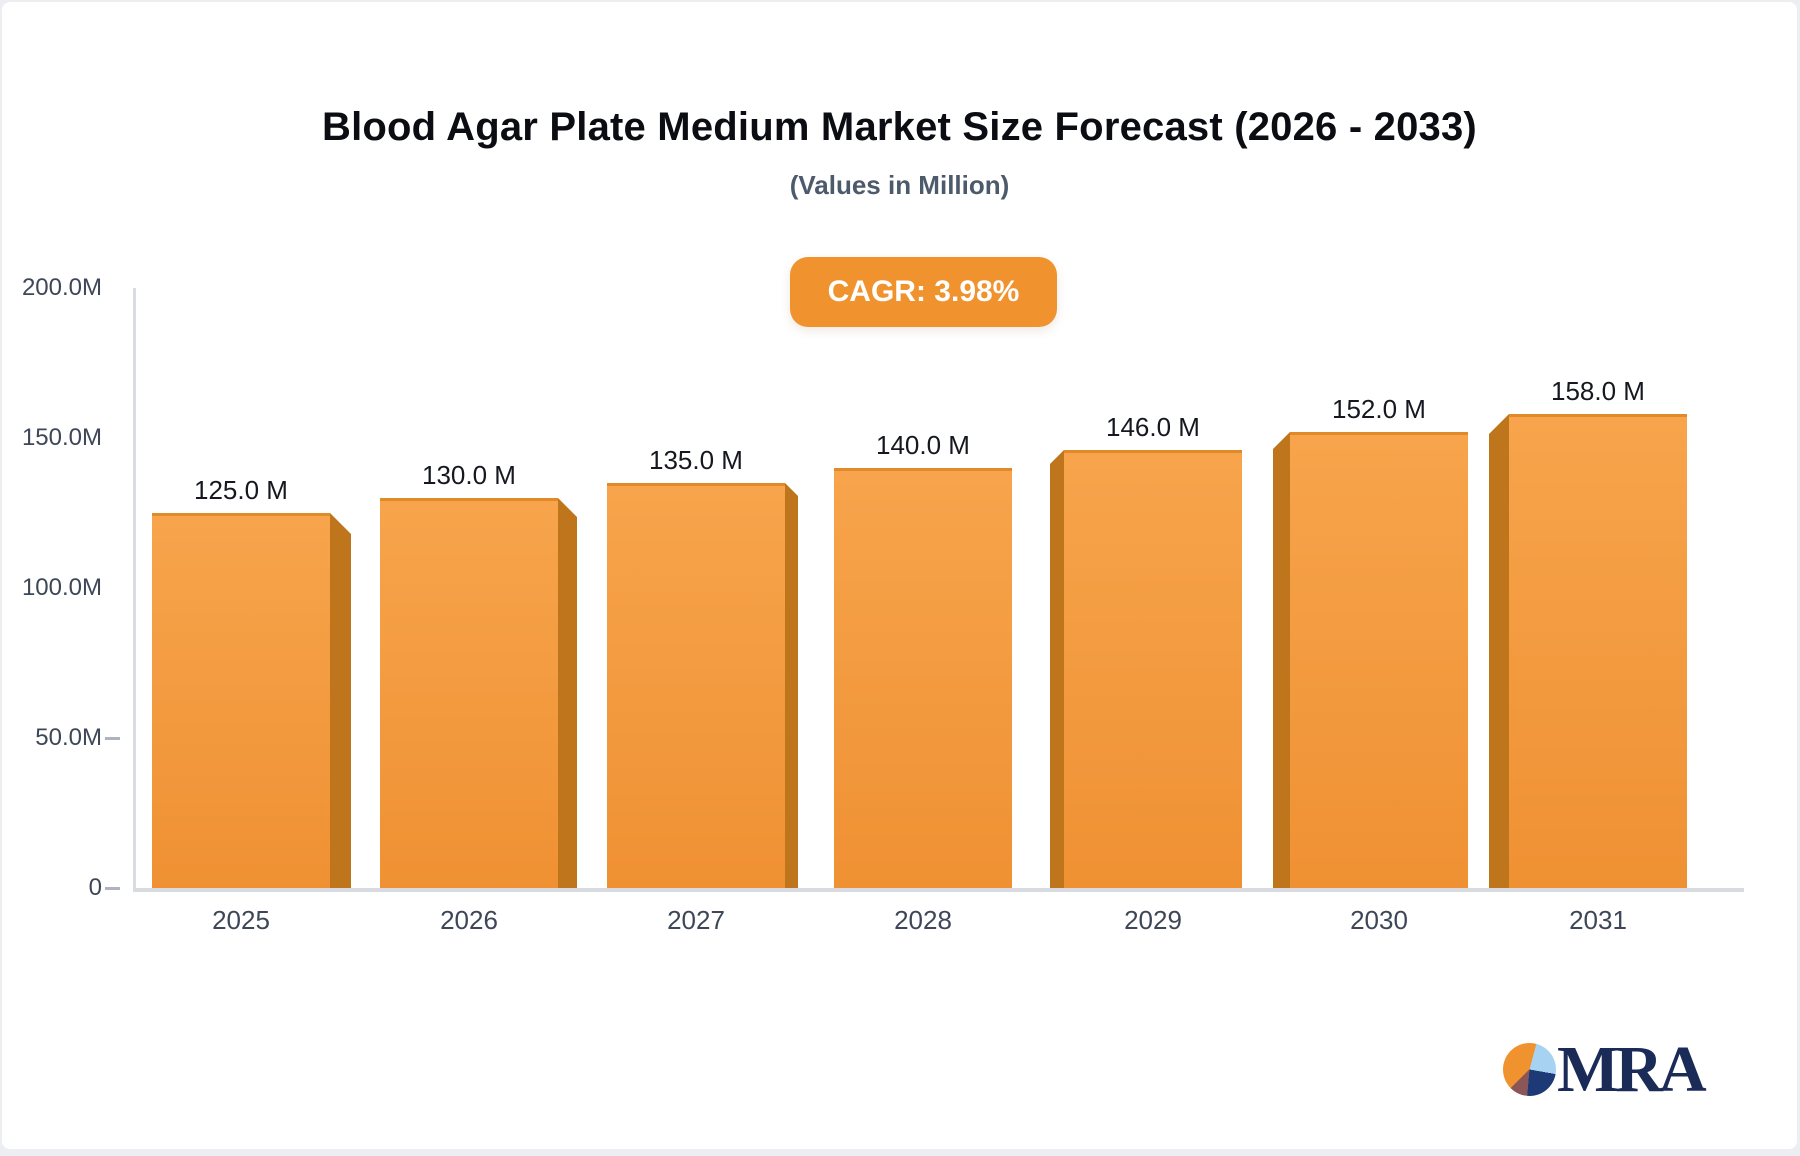  I want to click on y-axis-tick-label: 0, so click(95, 887).